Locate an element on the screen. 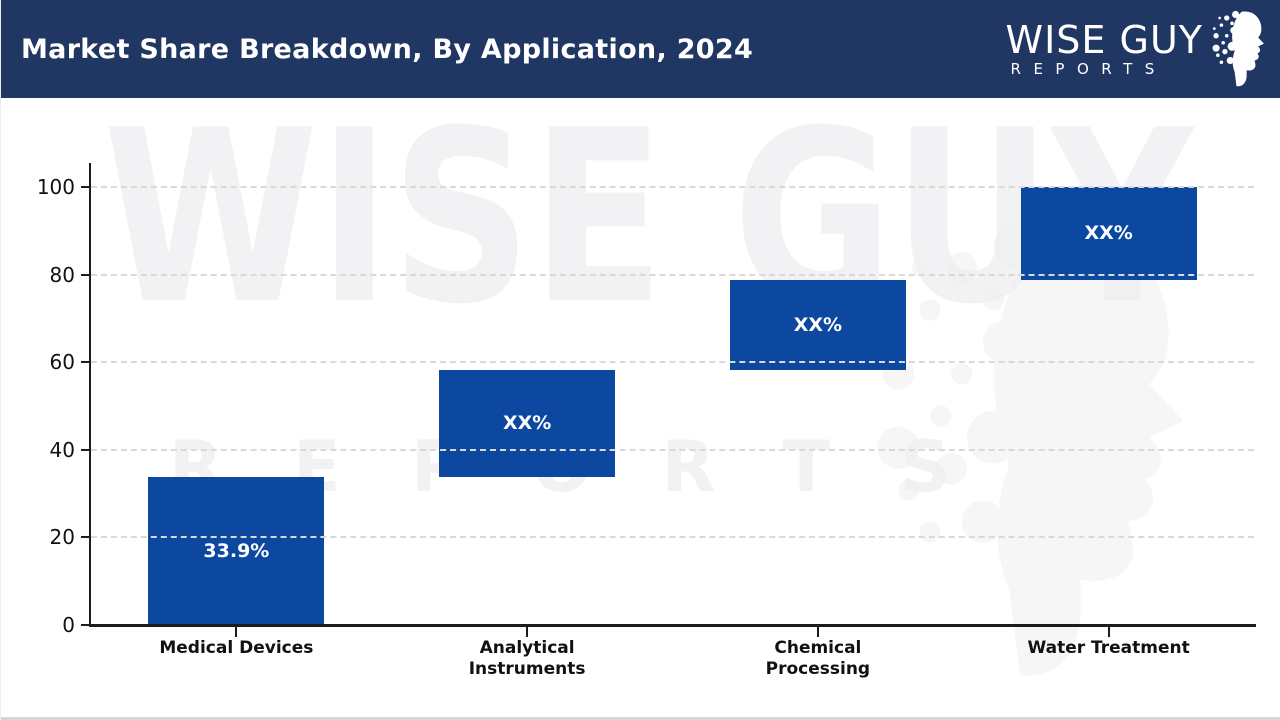 Image resolution: width=1280 pixels, height=720 pixels. dotted-head-icon is located at coordinates (1238, 48).